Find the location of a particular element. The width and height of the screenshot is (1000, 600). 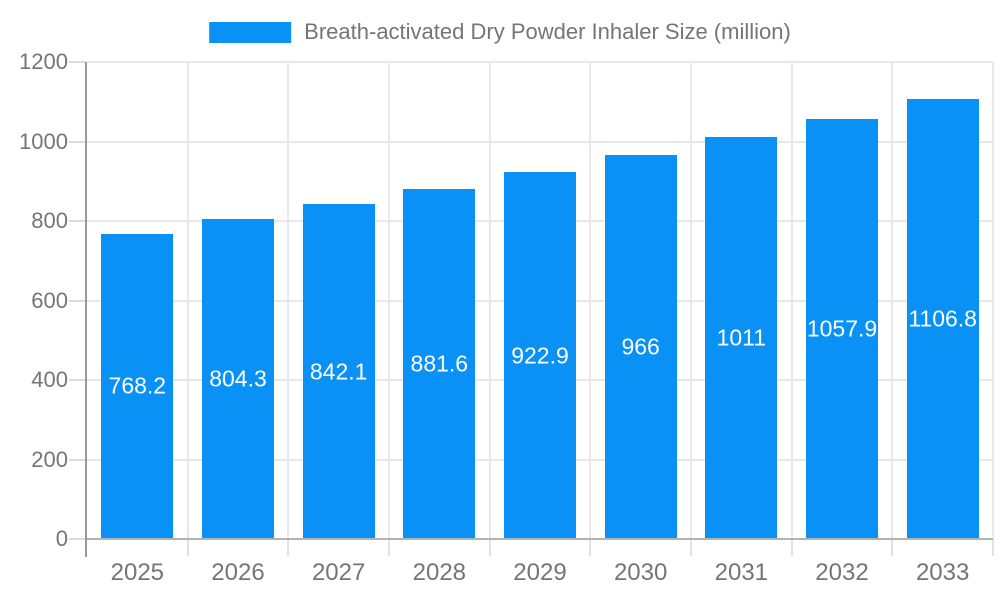

y-axis-label-800: 800 is located at coordinates (49, 220).